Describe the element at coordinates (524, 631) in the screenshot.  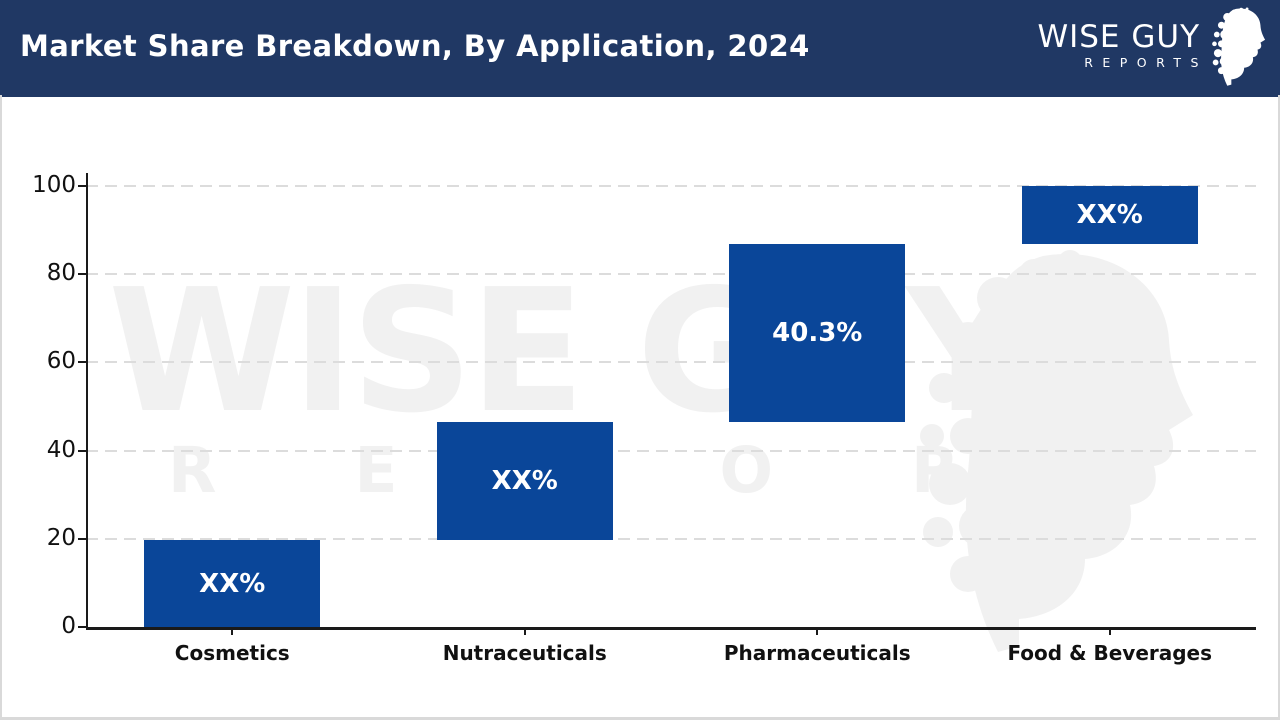
I see `x-tick-mark-nutraceuticals` at that location.